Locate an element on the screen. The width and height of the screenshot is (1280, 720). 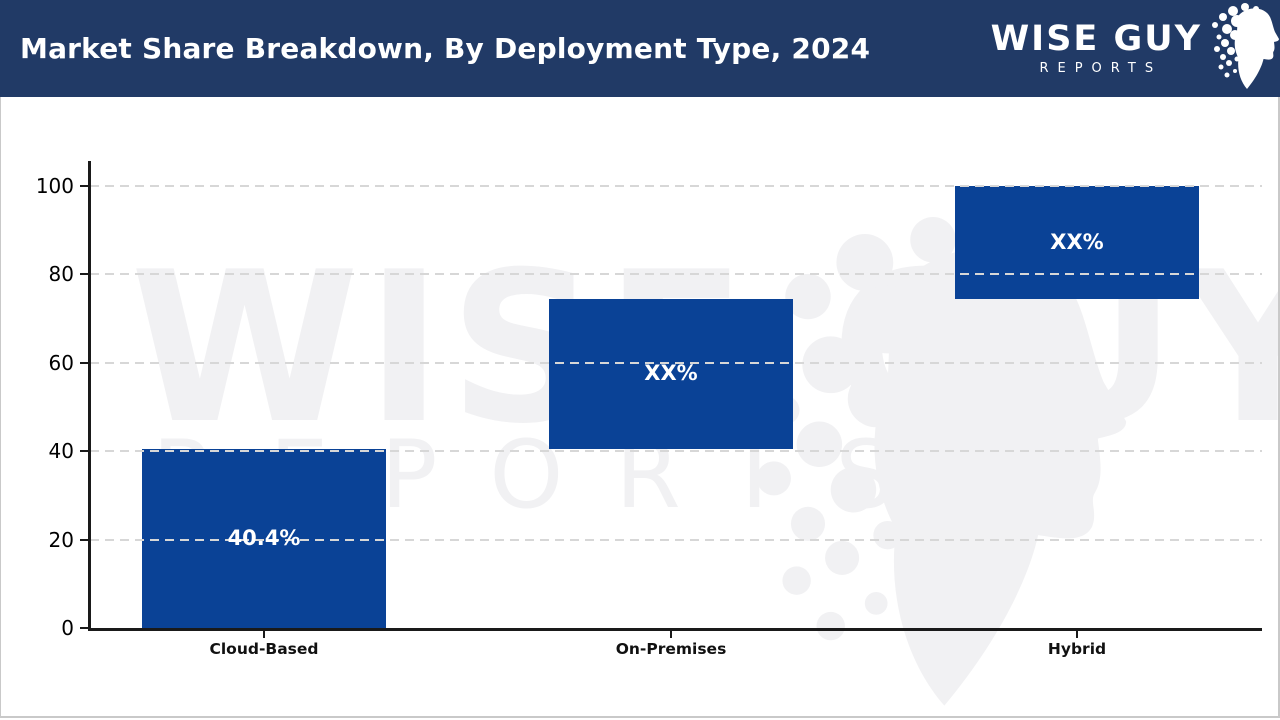
y-tick-label-0: 0 is located at coordinates (67, 628).